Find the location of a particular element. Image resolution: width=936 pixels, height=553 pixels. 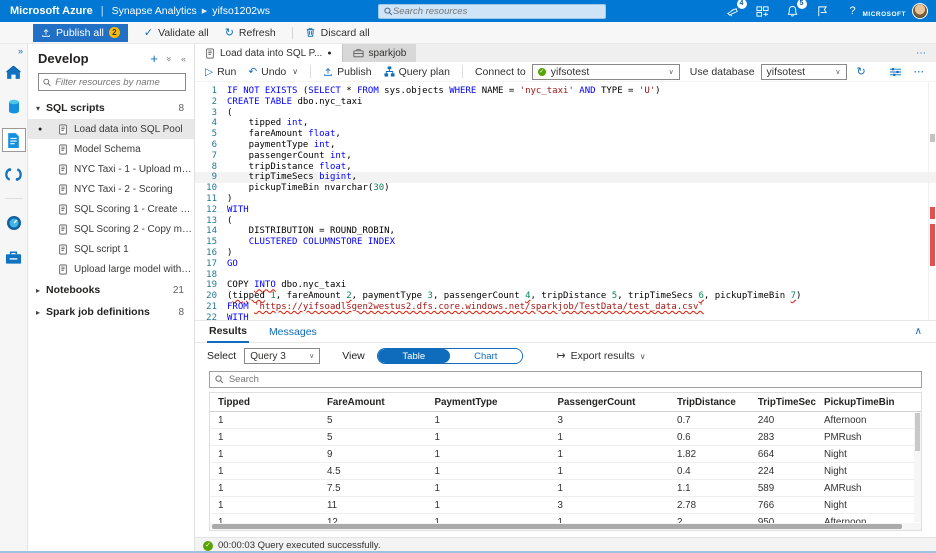

breadcrumb-app: Synapse Analytics is located at coordinates (154, 11).